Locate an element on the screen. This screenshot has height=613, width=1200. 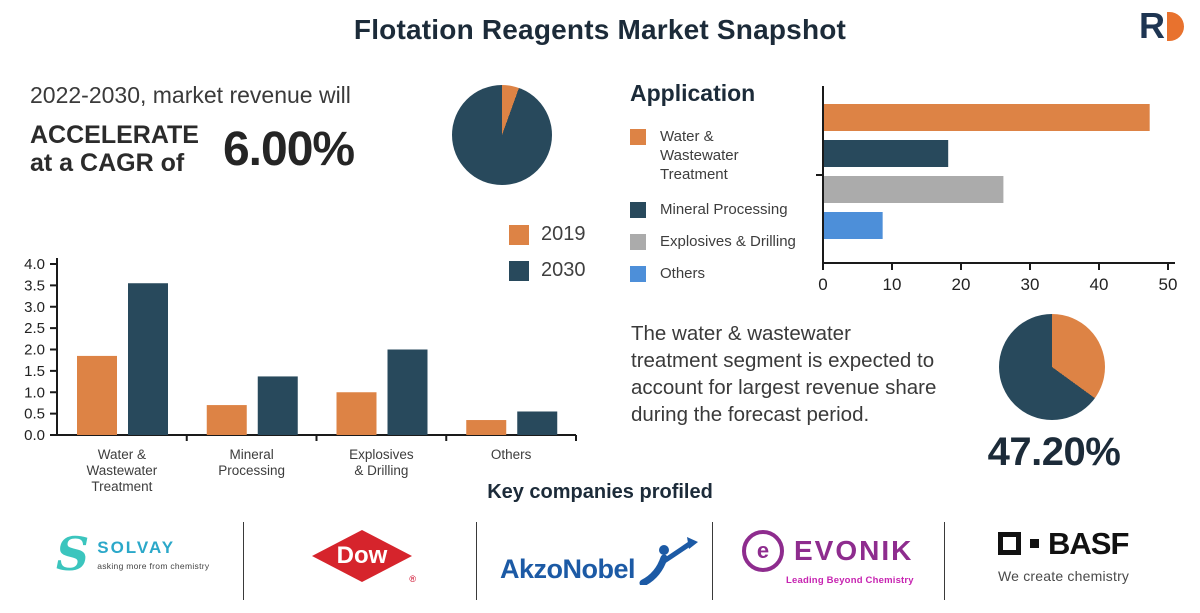
evonik-tagline: Leading Beyond Chemistry is located at coordinates (850, 580).